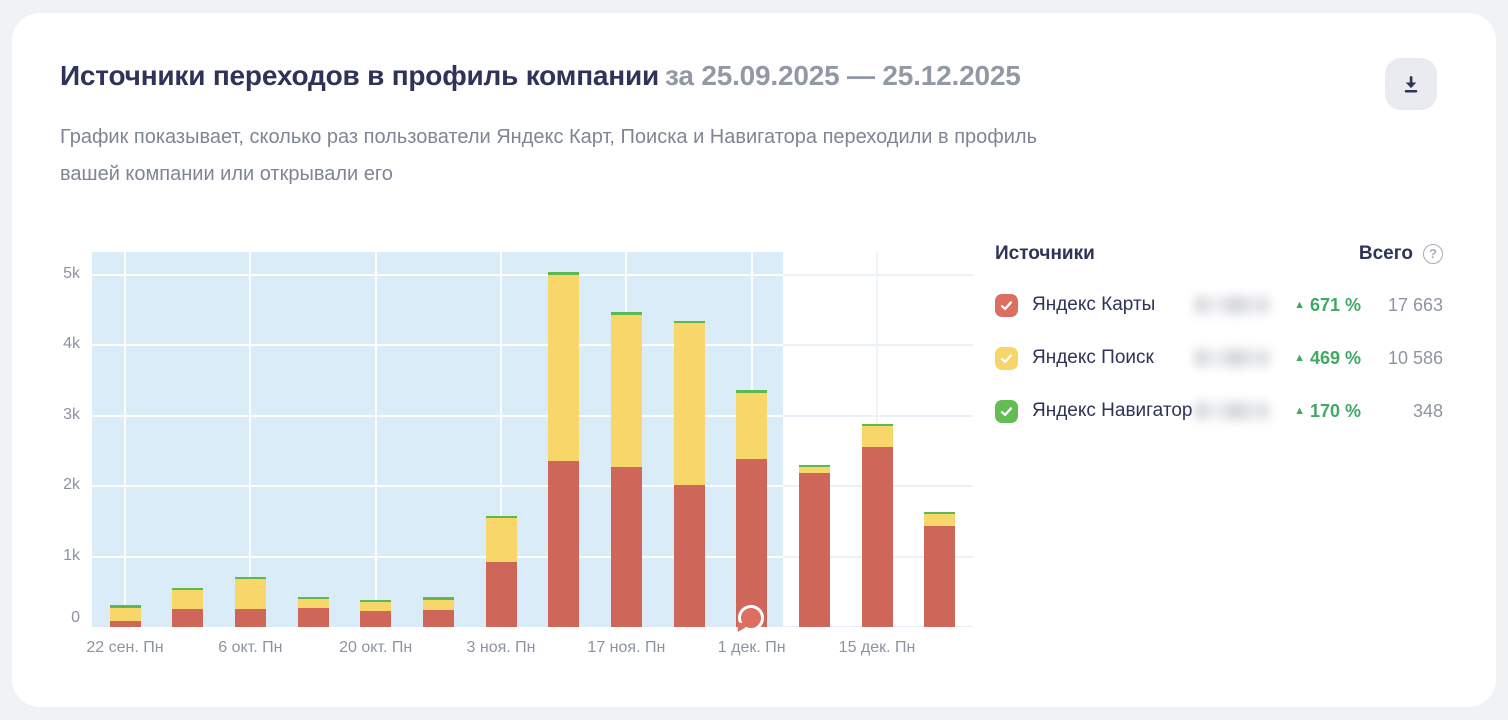  I want to click on help-icon: ?, so click(1433, 254).